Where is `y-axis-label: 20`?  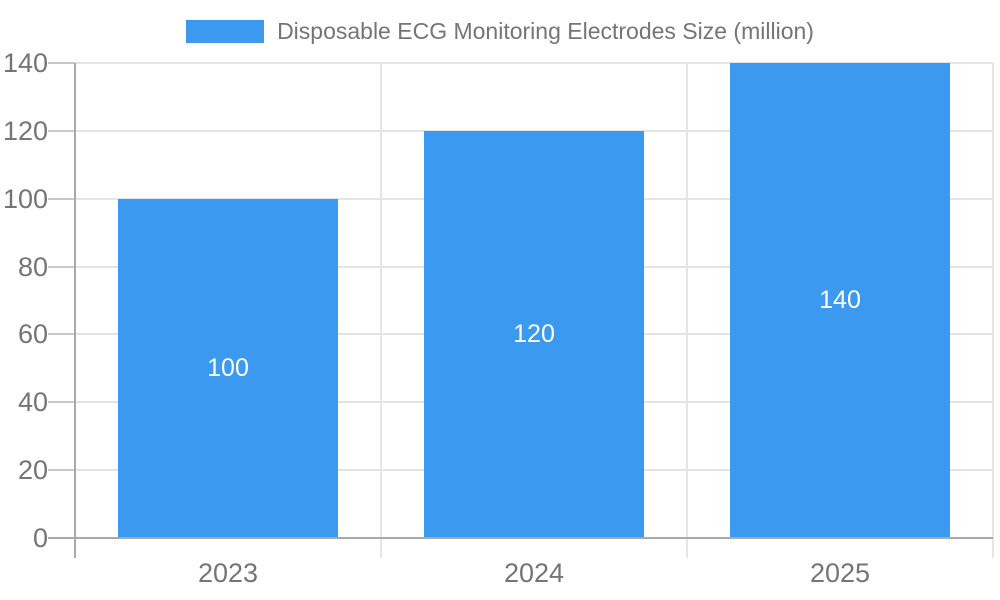
y-axis-label: 20 is located at coordinates (32, 470).